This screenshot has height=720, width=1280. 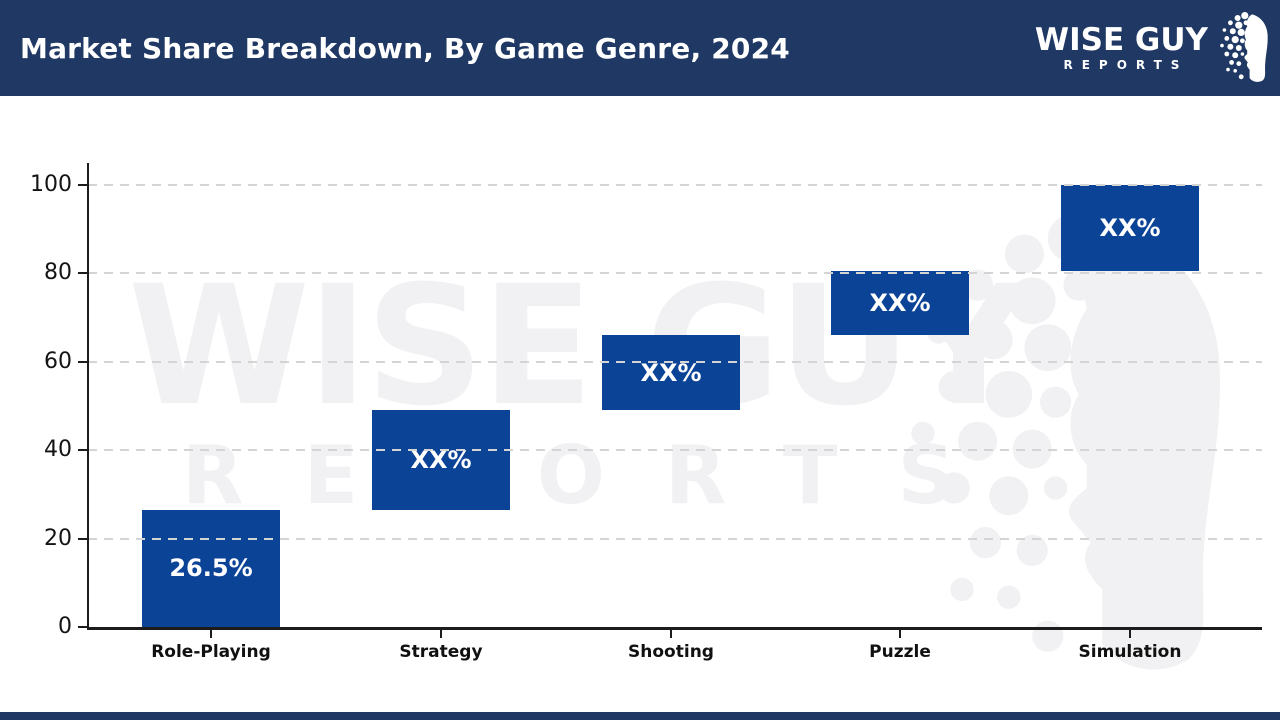 I want to click on x-tick-mark-strategy, so click(x=441, y=634).